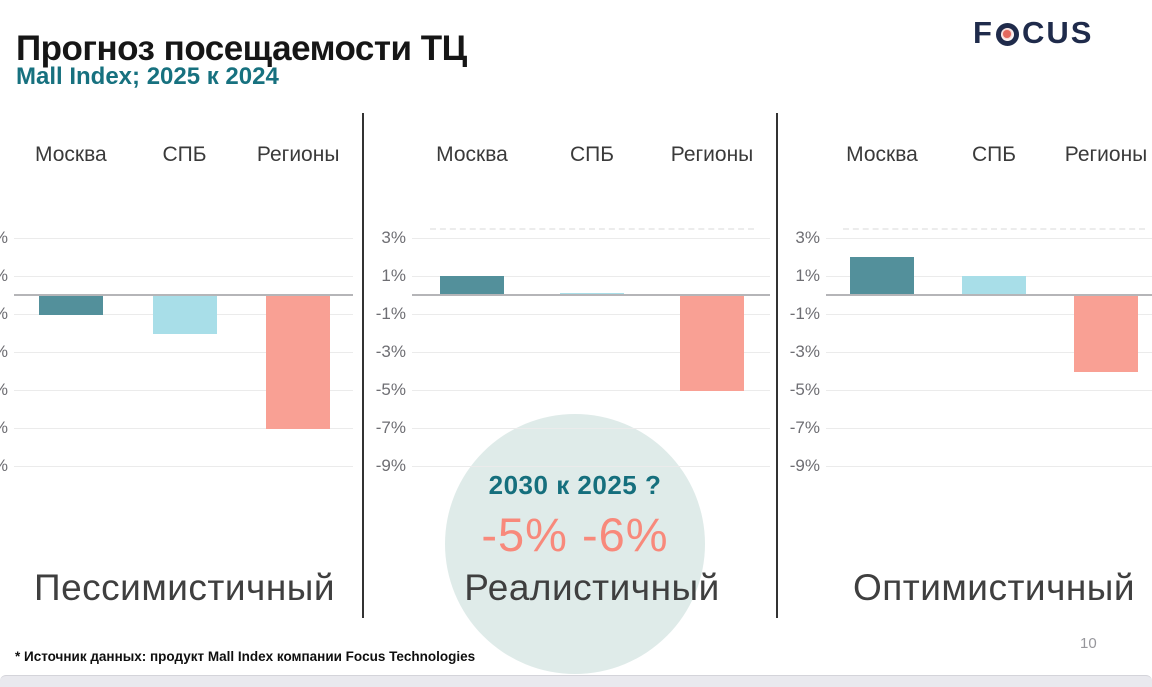 The image size is (1152, 687). Describe the element at coordinates (363, 365) in the screenshot. I see `panel-divider-left` at that location.